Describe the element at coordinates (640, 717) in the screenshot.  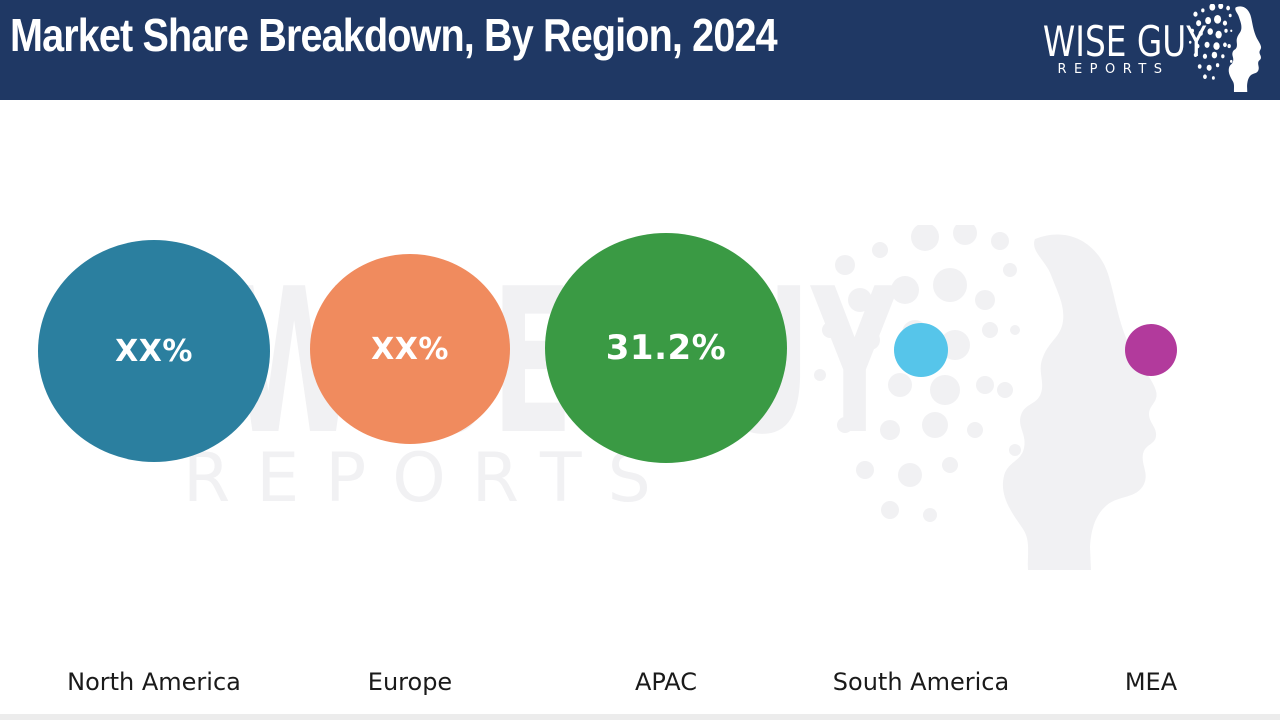
I see `footer-strip` at that location.